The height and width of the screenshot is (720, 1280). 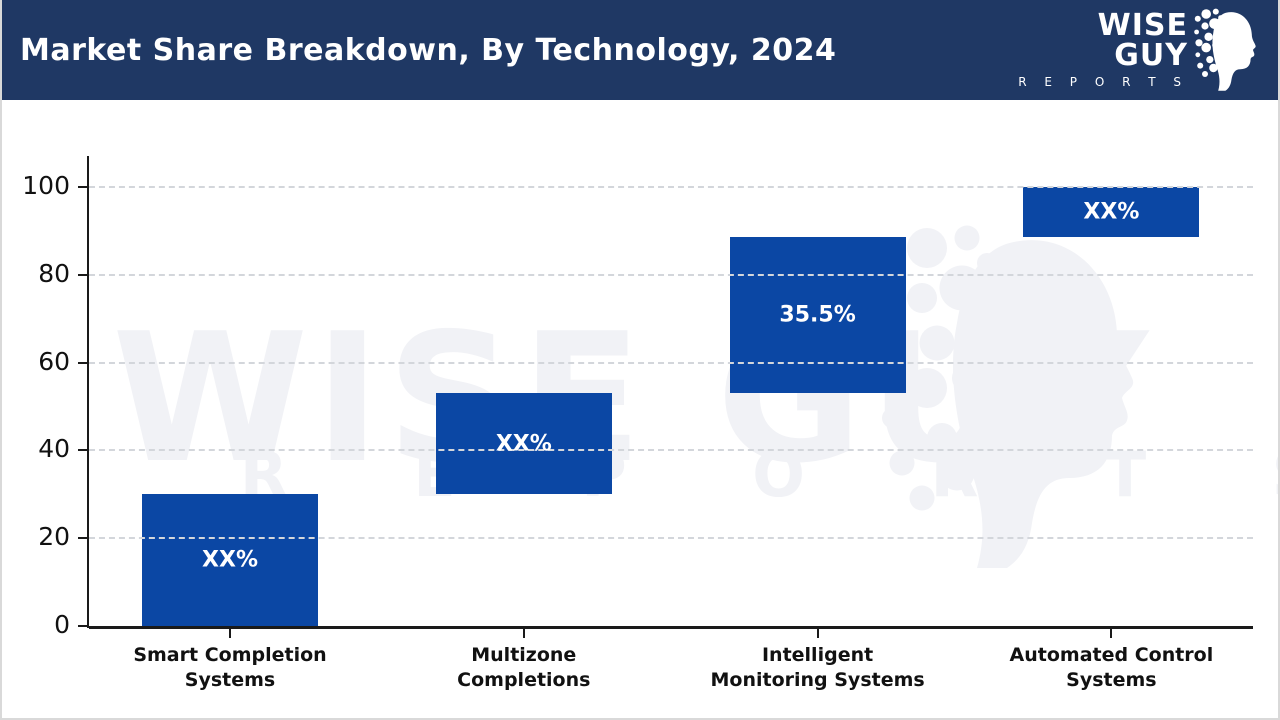 What do you see at coordinates (671, 627) in the screenshot?
I see `x-axis-line` at bounding box center [671, 627].